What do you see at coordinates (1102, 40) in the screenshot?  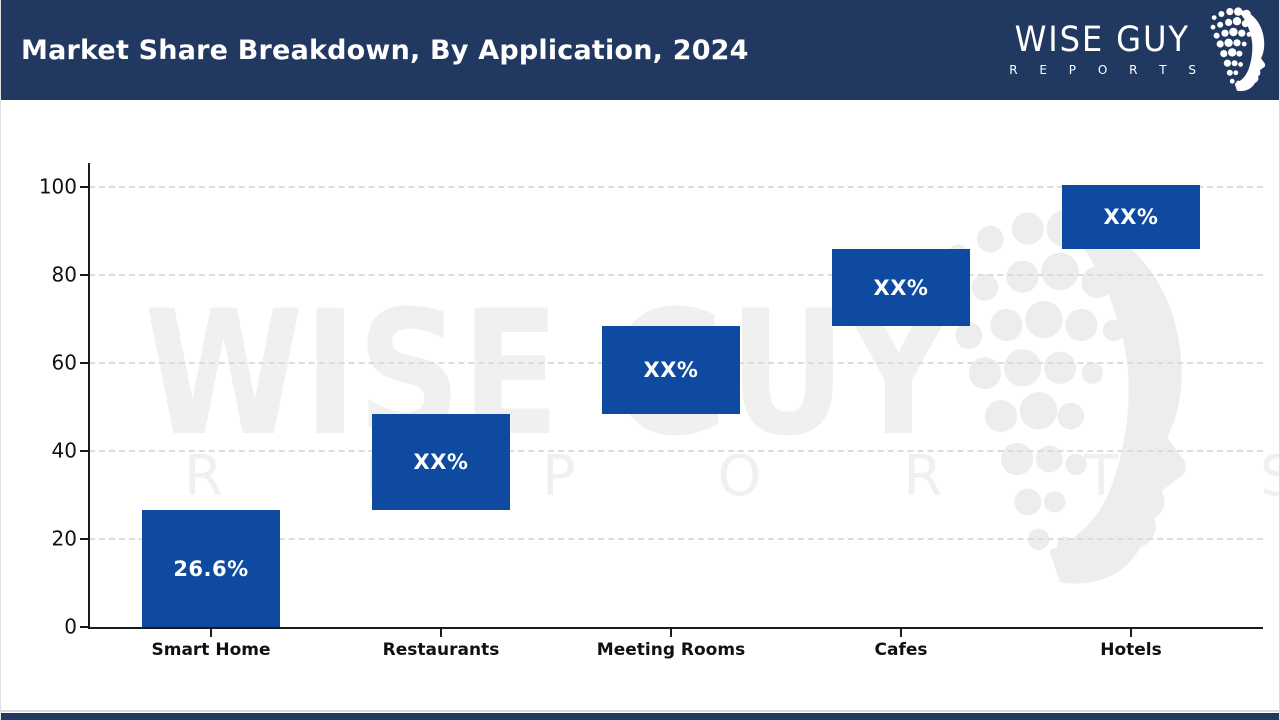 I see `brand-name: WISE GUY` at bounding box center [1102, 40].